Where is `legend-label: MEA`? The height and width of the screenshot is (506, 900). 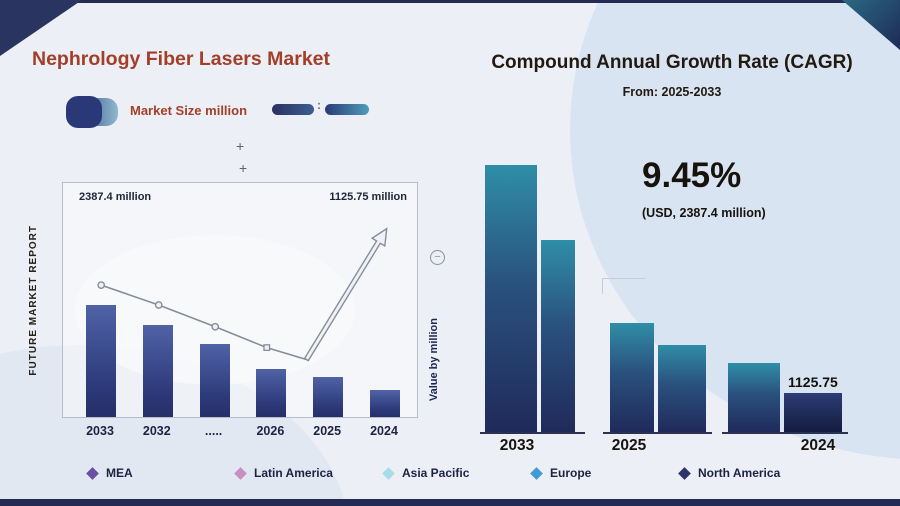
legend-label: MEA is located at coordinates (119, 473).